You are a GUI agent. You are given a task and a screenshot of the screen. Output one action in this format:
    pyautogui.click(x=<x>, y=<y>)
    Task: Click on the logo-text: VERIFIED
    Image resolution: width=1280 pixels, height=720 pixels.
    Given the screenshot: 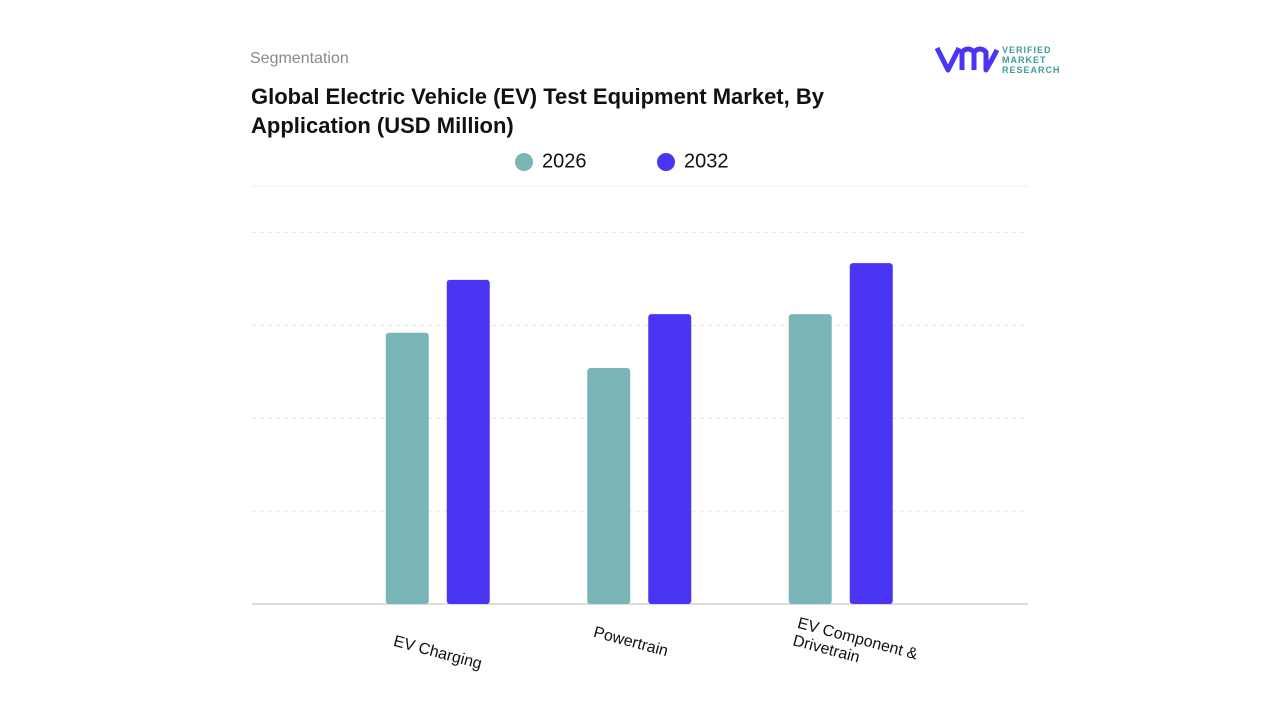 What is the action you would take?
    pyautogui.click(x=1027, y=50)
    